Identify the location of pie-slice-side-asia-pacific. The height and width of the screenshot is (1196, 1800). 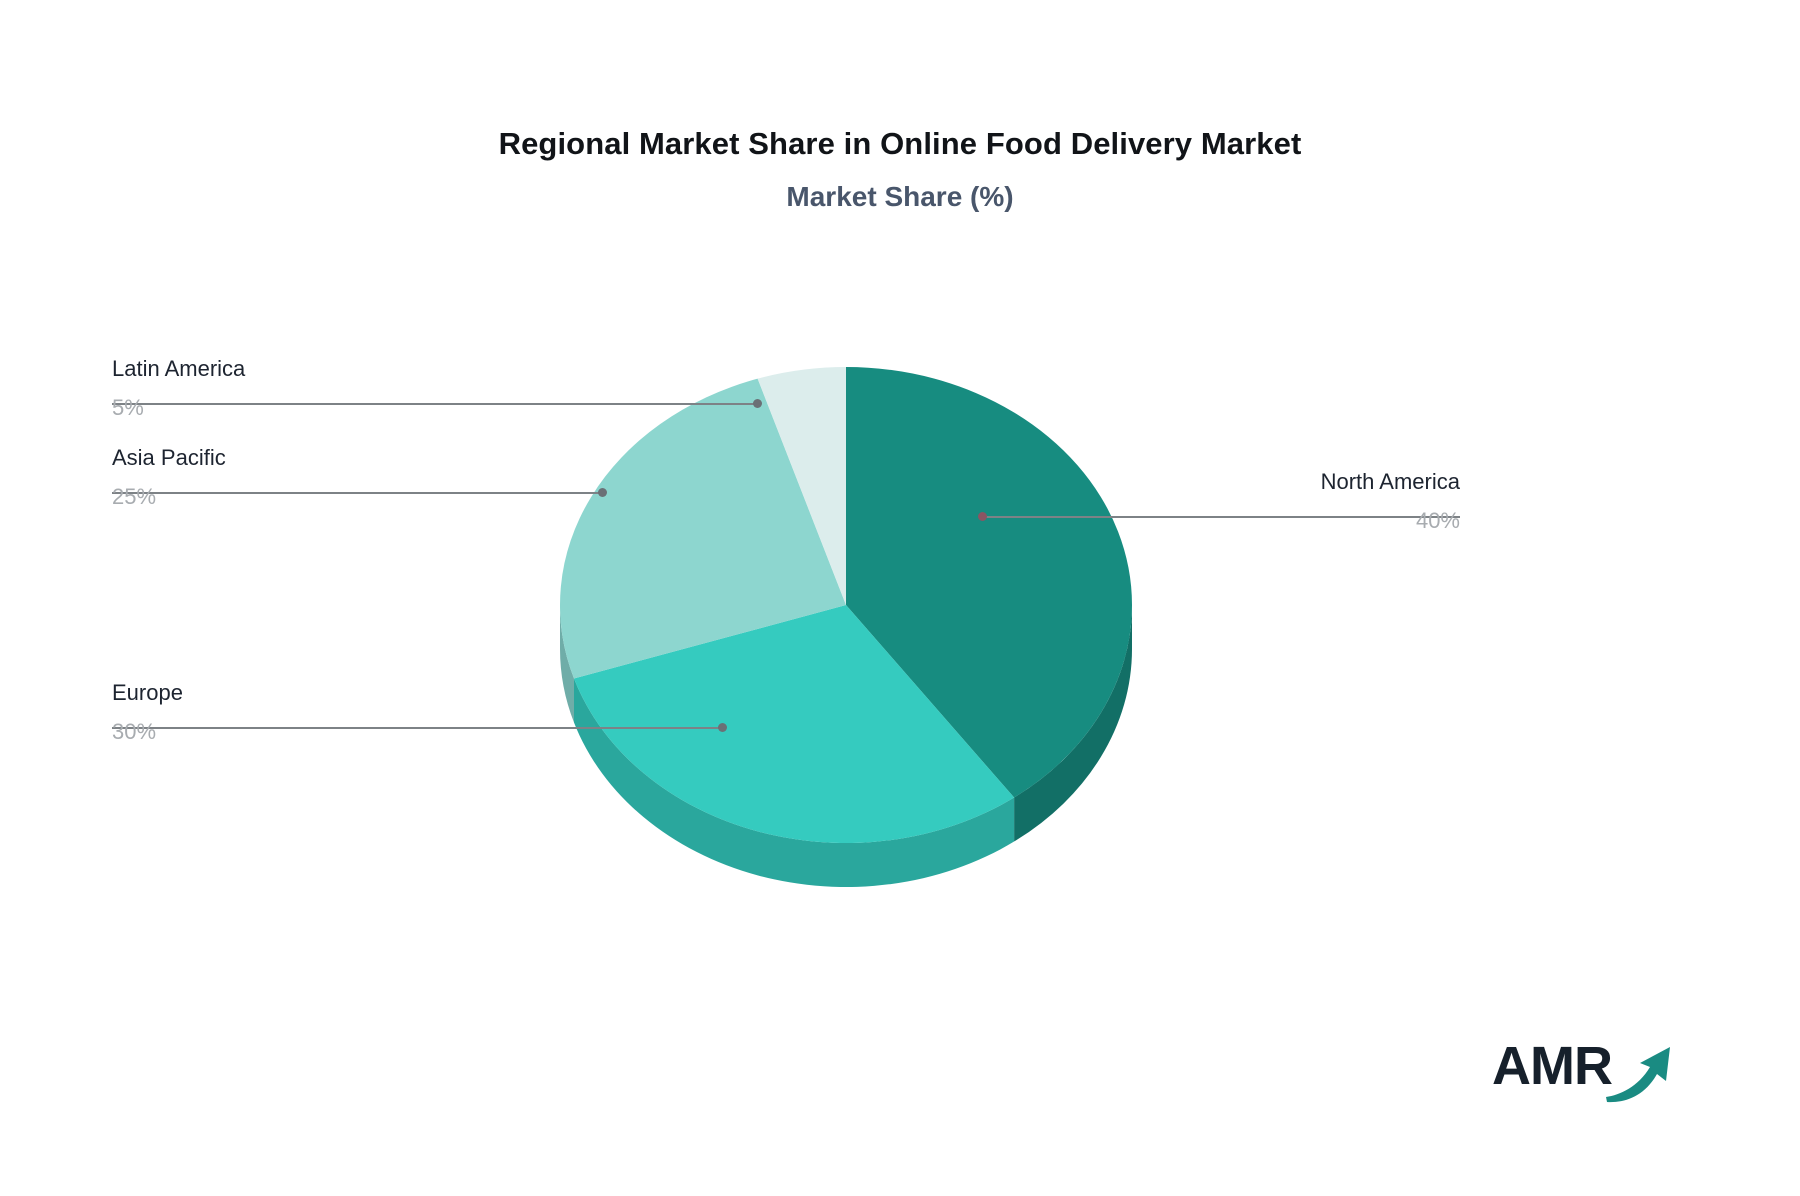
(567, 664).